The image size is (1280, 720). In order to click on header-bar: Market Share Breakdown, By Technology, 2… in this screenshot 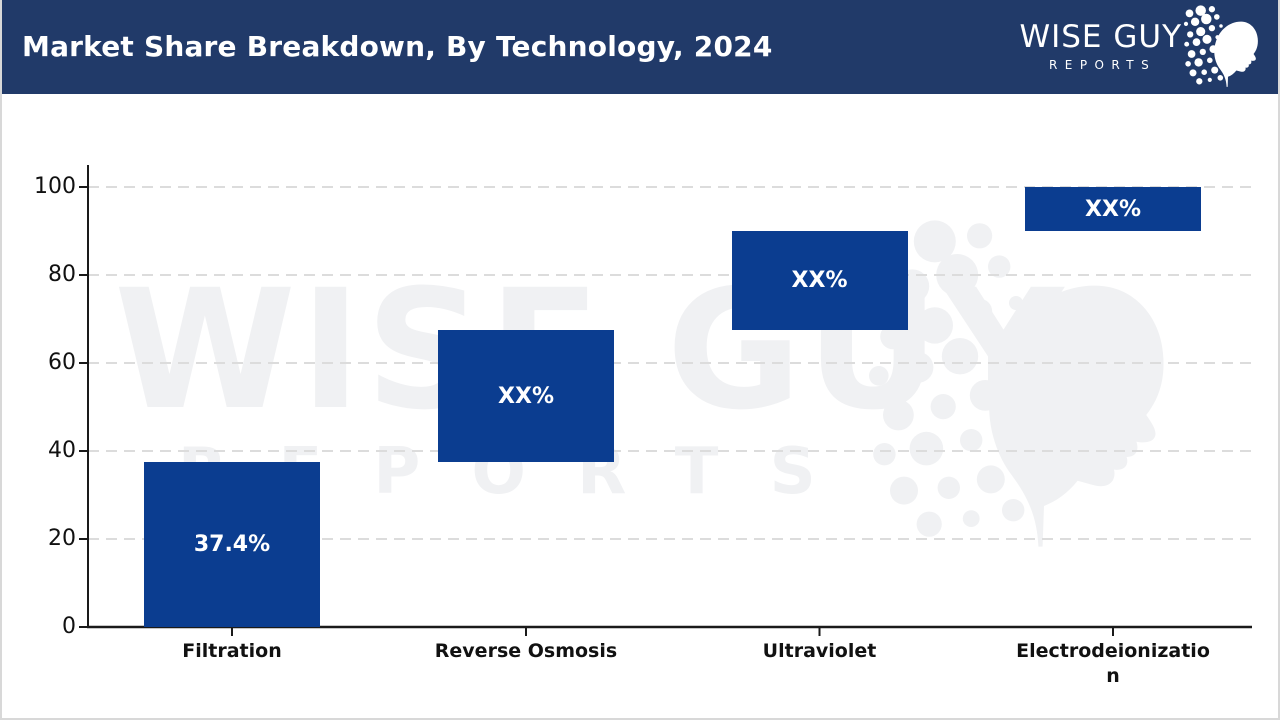, I will do `click(640, 47)`.